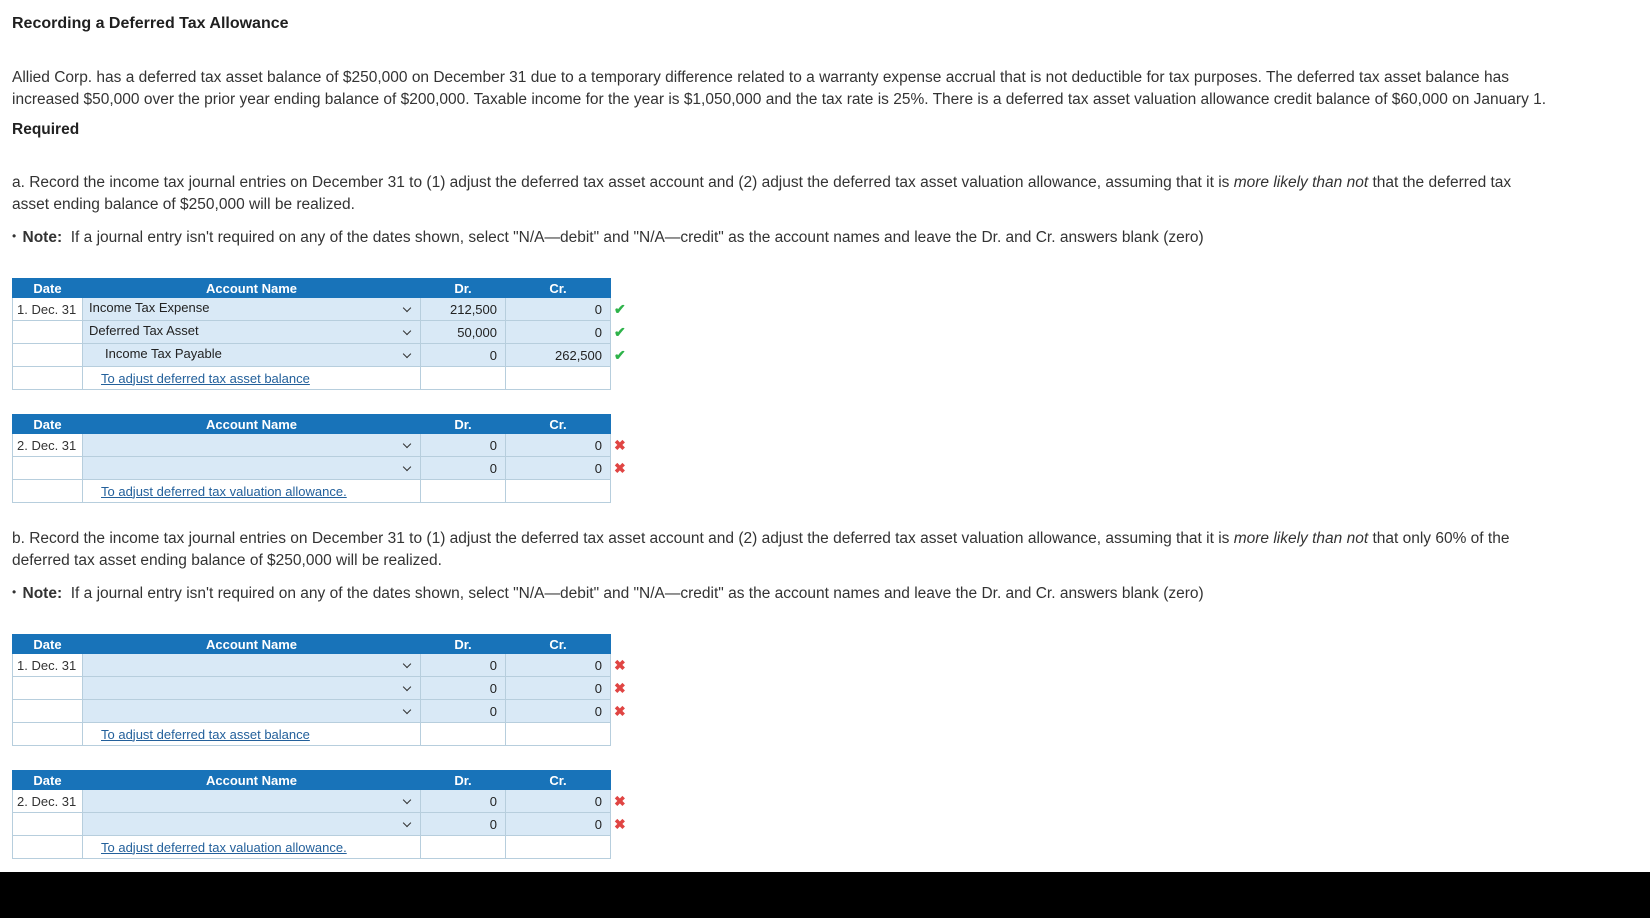 The width and height of the screenshot is (1650, 918). I want to click on account-select: Deferred Tax Asset, so click(251, 332).